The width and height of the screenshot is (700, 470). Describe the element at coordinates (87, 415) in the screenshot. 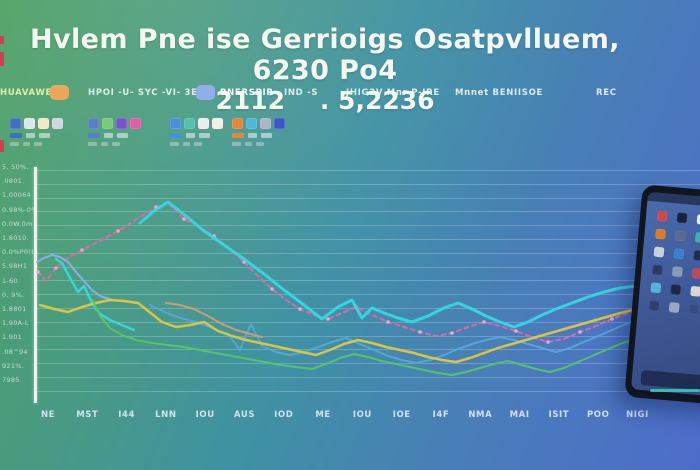

I see `x-tick-label: MST` at that location.